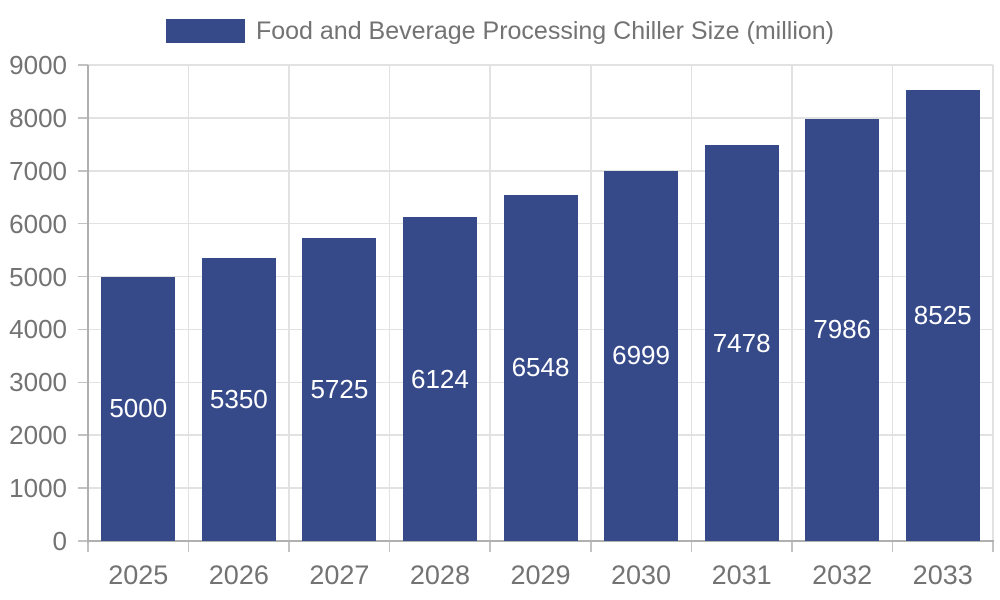 Image resolution: width=1000 pixels, height=600 pixels. I want to click on y-axis-tick-label: 4000, so click(38, 329).